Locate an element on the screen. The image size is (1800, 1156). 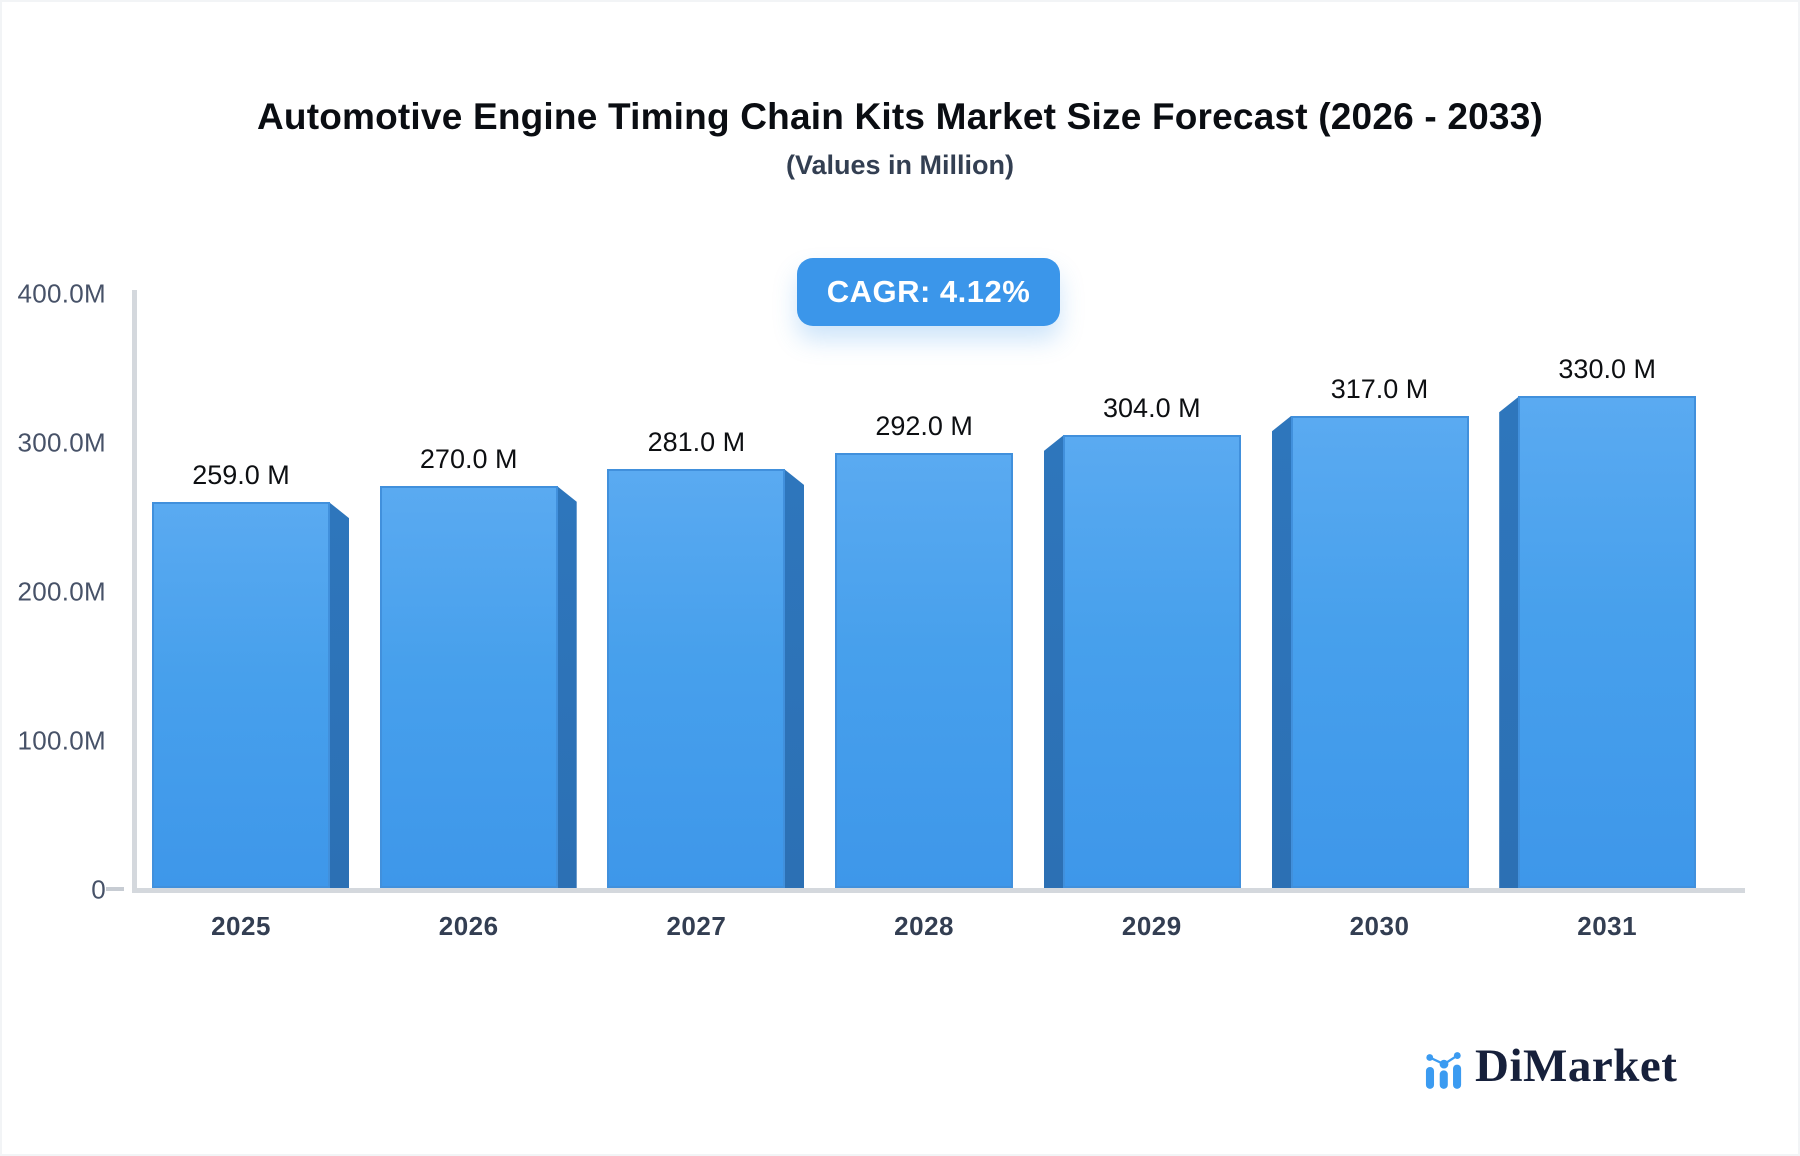
bar-3d-side-2030 is located at coordinates (1281, 651).